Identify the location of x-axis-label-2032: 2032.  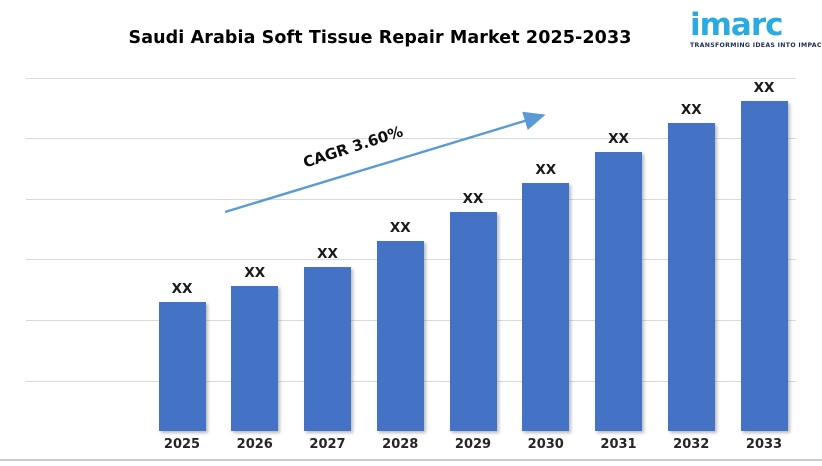
(691, 444).